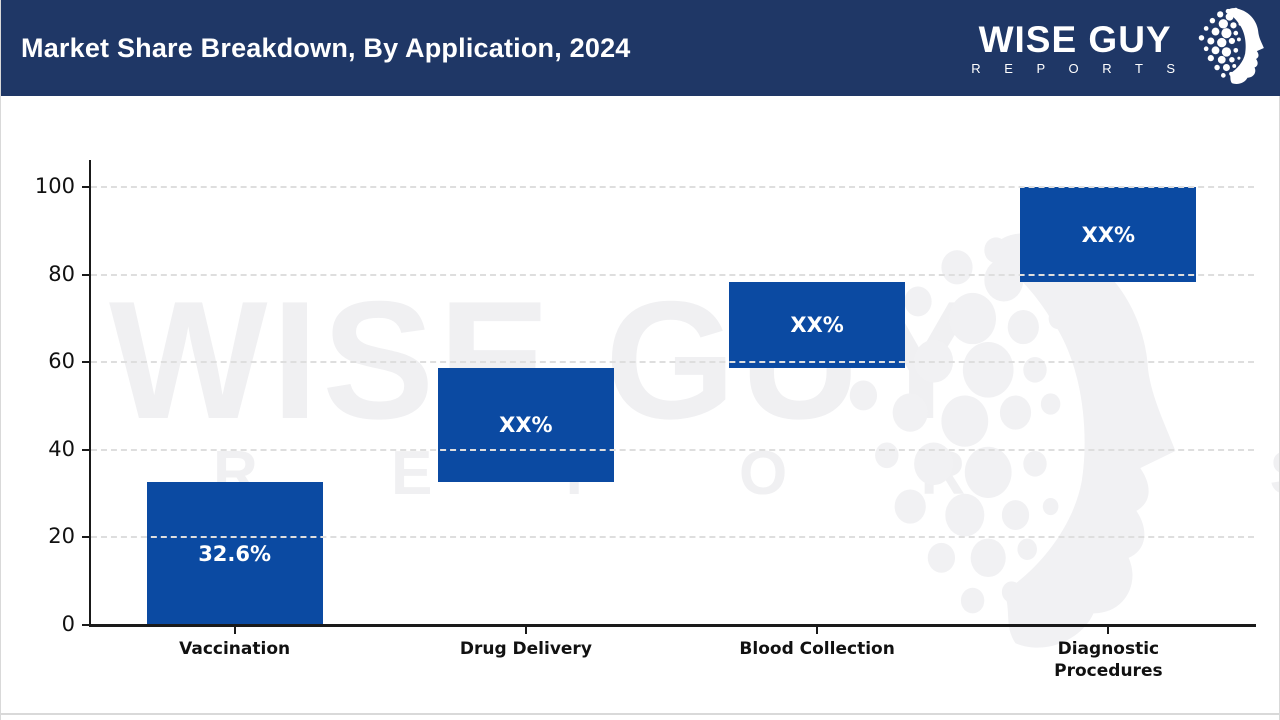  Describe the element at coordinates (235, 649) in the screenshot. I see `x-tick-label-vaccination: Vaccination` at that location.